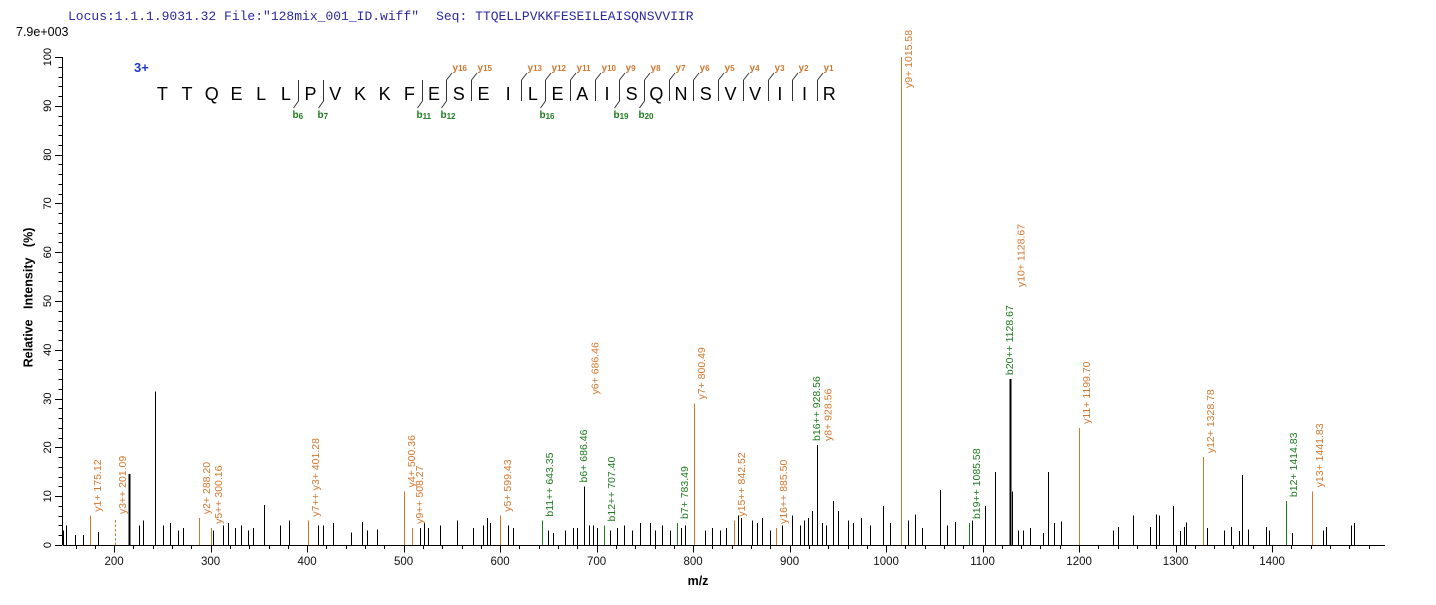 This screenshot has width=1436, height=605. Describe the element at coordinates (1087, 392) in the screenshot. I see `peak-label: y11+ 1199.70` at that location.